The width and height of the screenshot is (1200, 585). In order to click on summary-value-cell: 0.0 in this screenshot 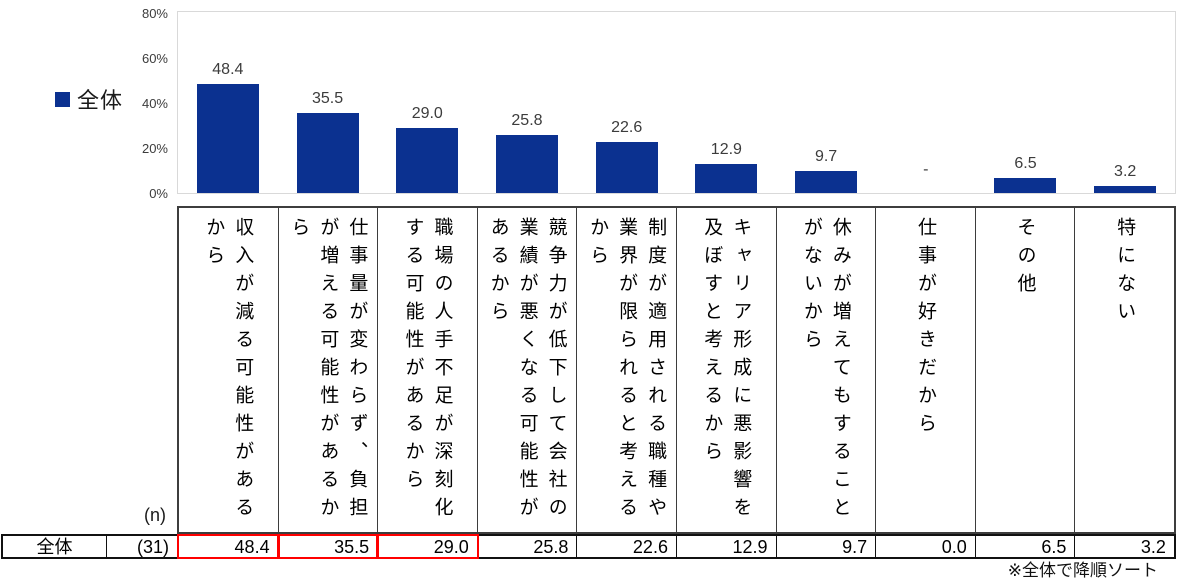, I will do `click(925, 546)`.